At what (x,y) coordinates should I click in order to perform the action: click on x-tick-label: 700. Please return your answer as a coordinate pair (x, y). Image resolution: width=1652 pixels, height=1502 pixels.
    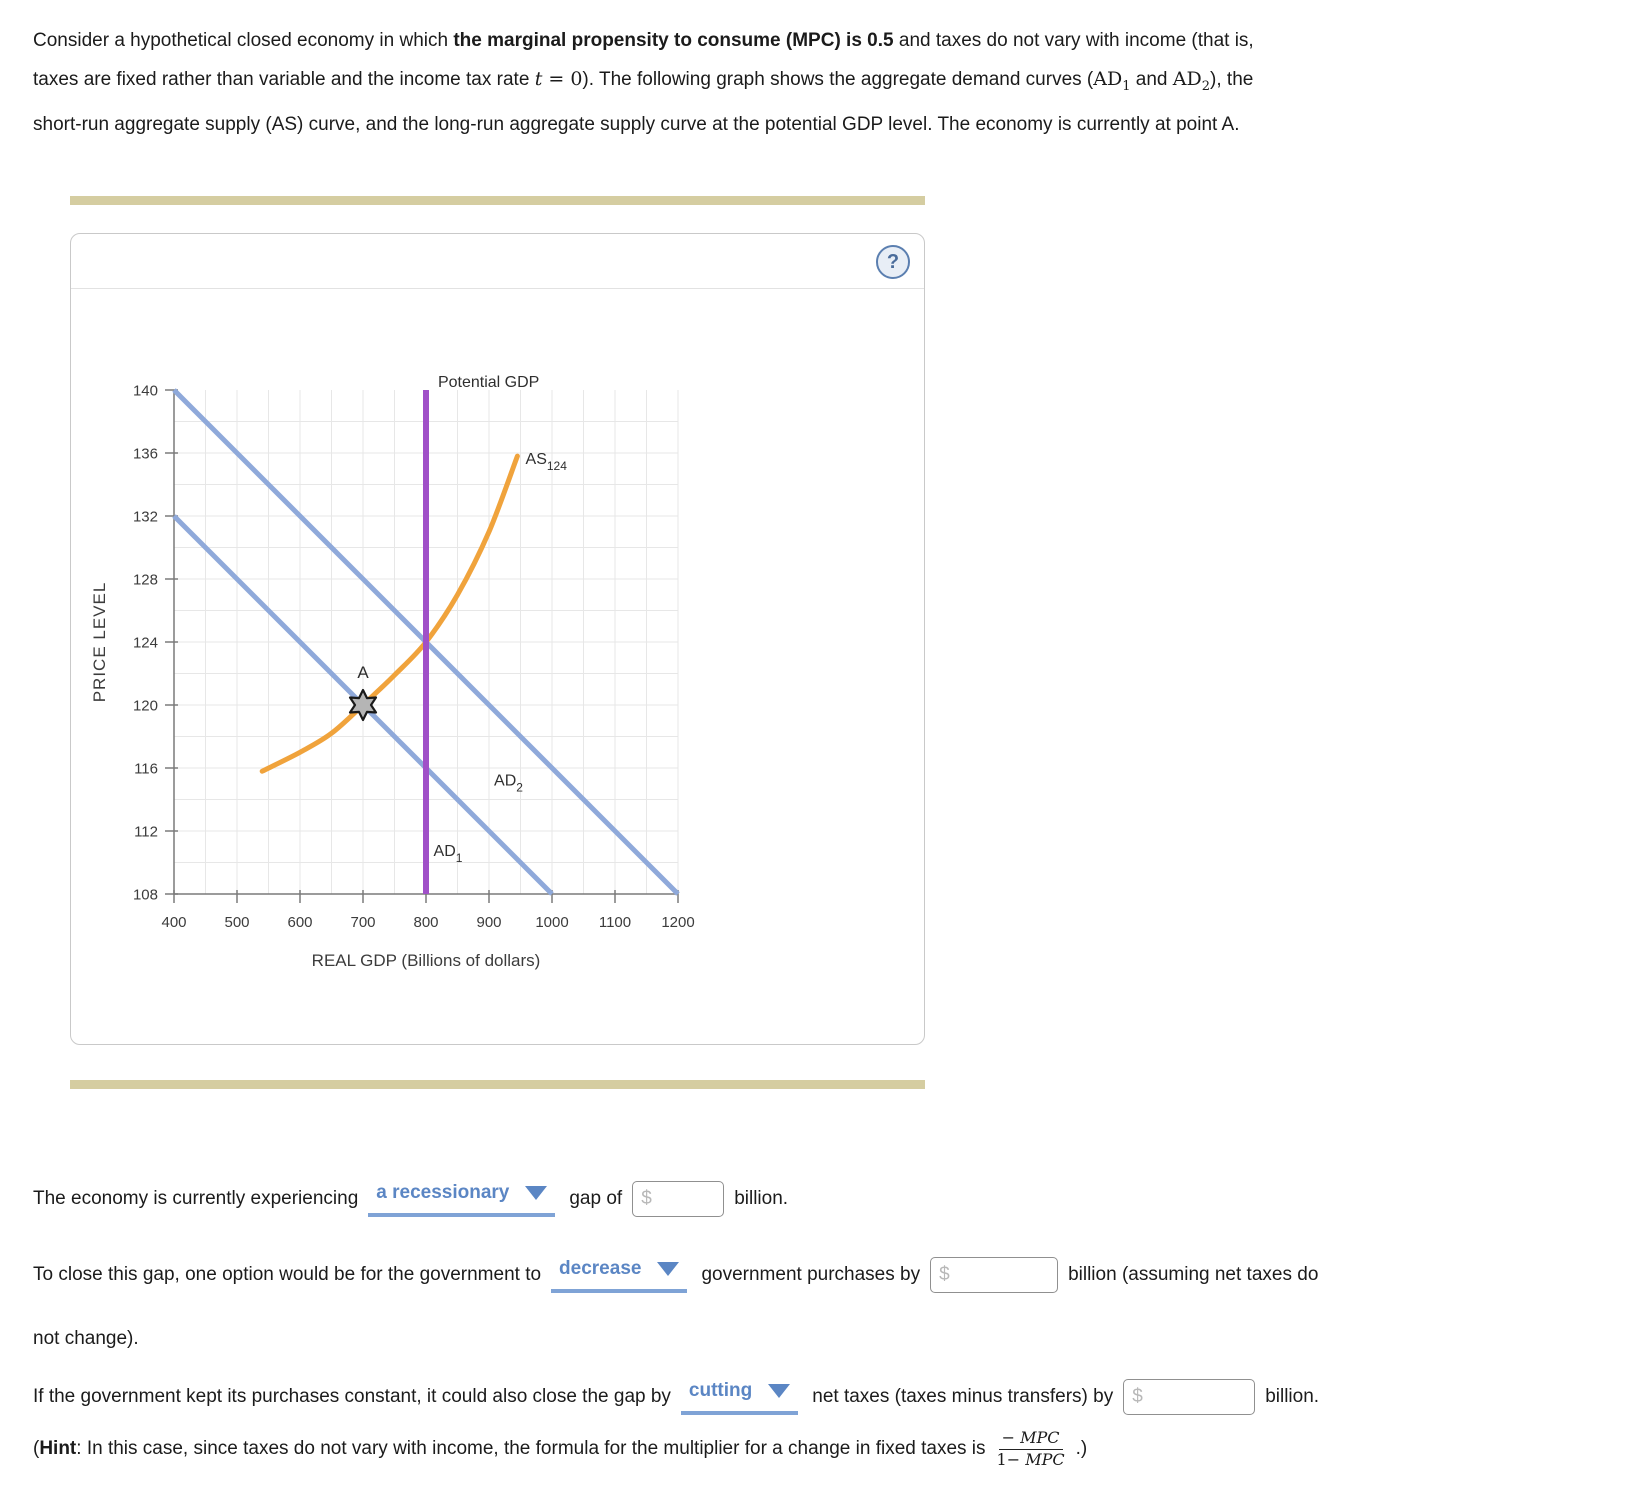
    Looking at the image, I should click on (362, 922).